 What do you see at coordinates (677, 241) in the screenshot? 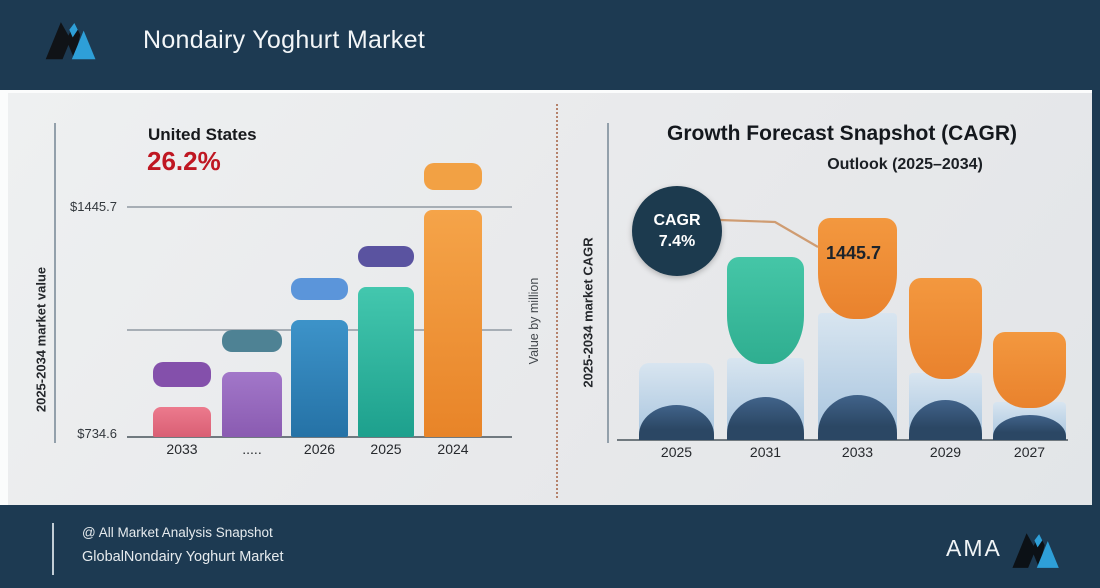
I see `cagr-badge-value: 7.4%` at bounding box center [677, 241].